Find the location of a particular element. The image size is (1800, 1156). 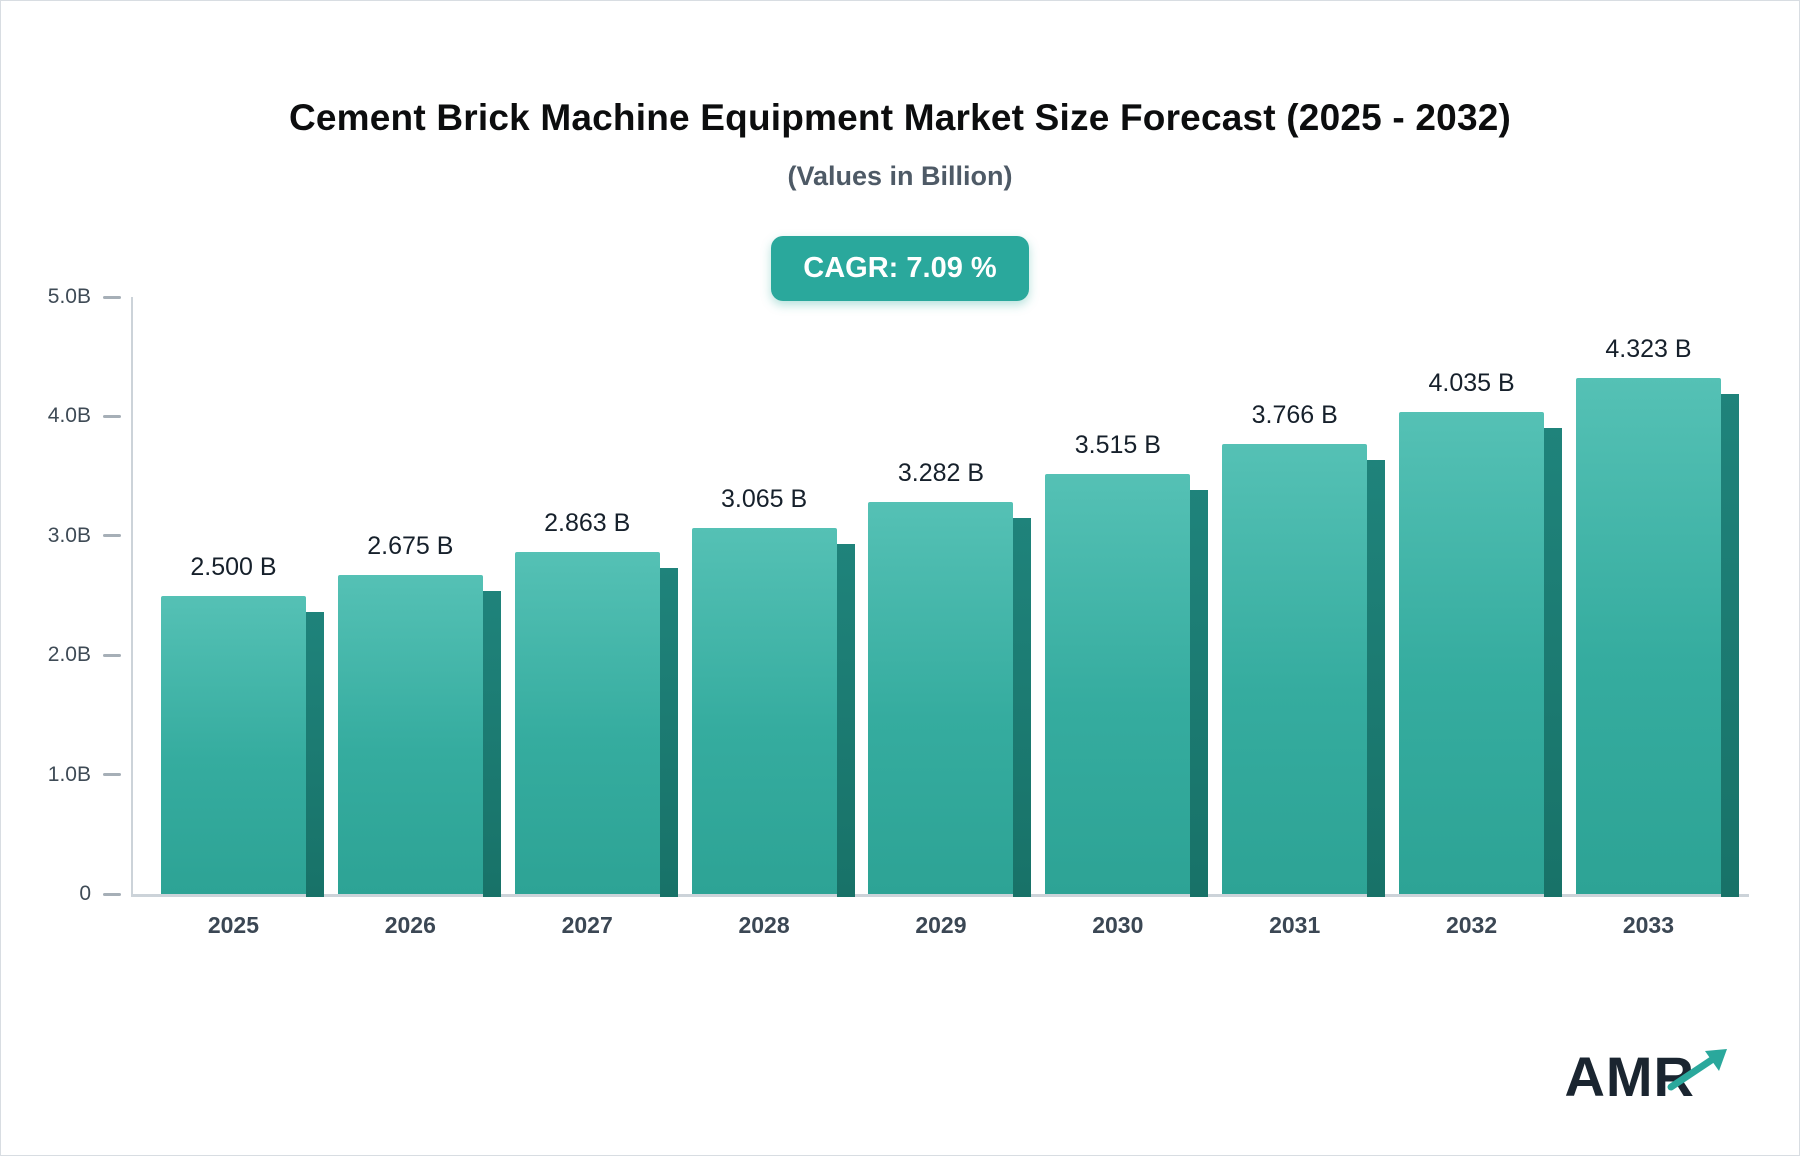

bar-value-label: 3.515 B is located at coordinates (1117, 445).